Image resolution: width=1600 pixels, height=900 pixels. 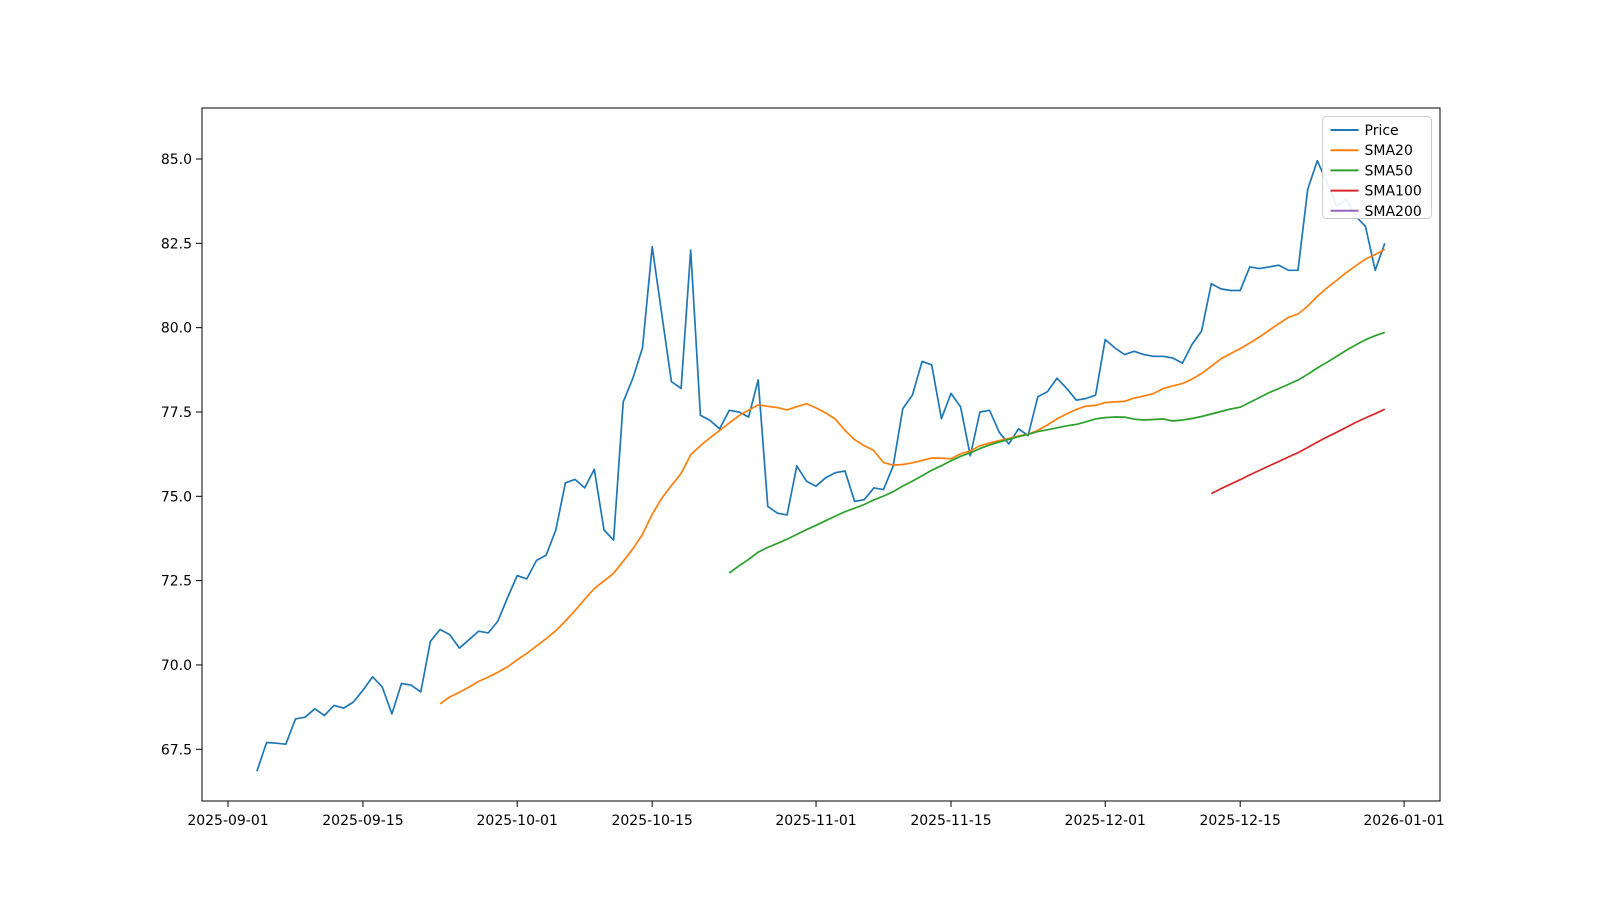 What do you see at coordinates (176, 666) in the screenshot?
I see `y-tick-label: 70.0` at bounding box center [176, 666].